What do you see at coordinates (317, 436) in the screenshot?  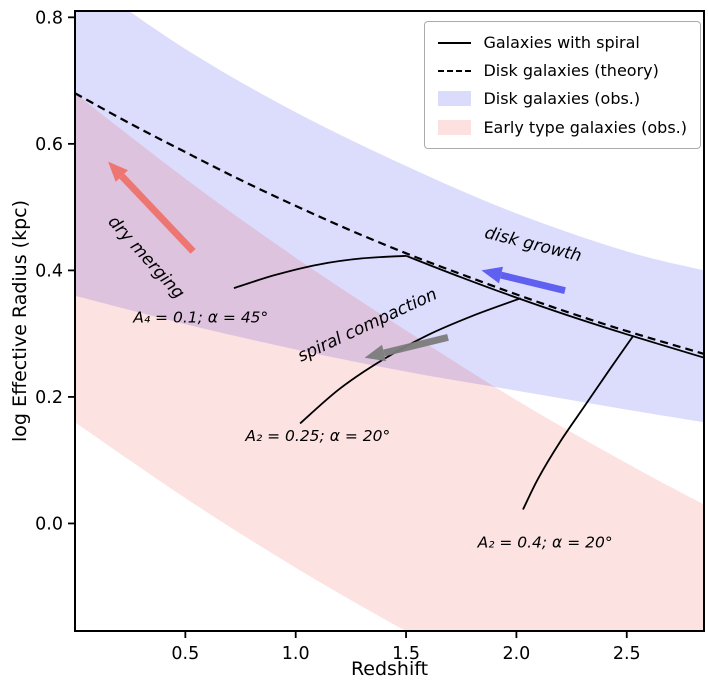 I see `track-label-a2-025: A₂ = 0.25; α = 20°` at bounding box center [317, 436].